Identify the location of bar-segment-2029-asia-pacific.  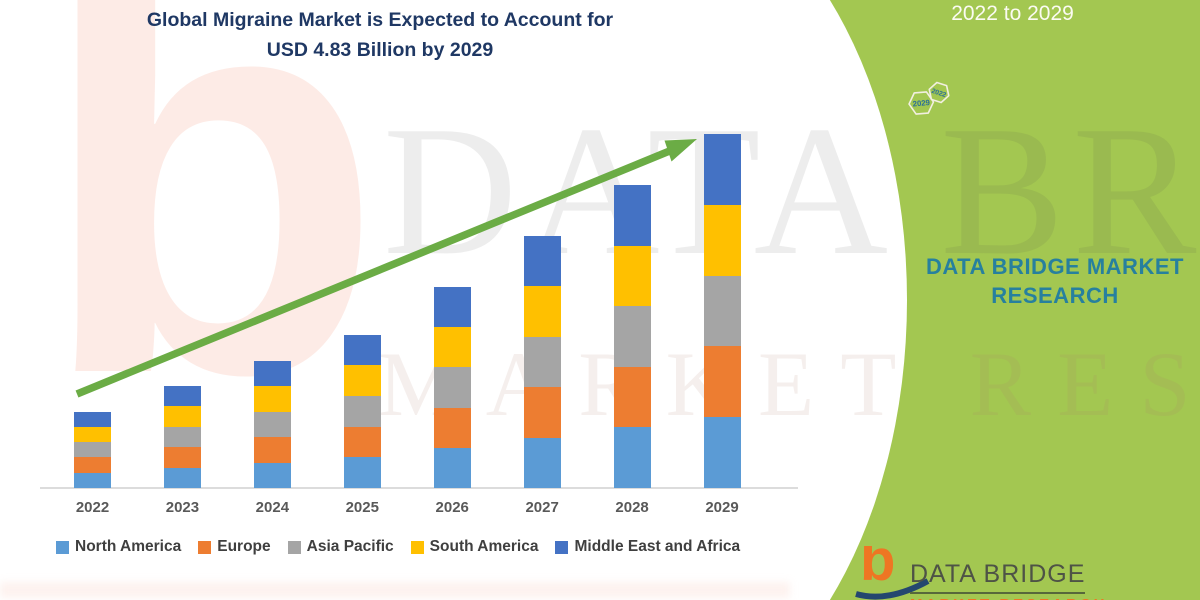
(722, 311).